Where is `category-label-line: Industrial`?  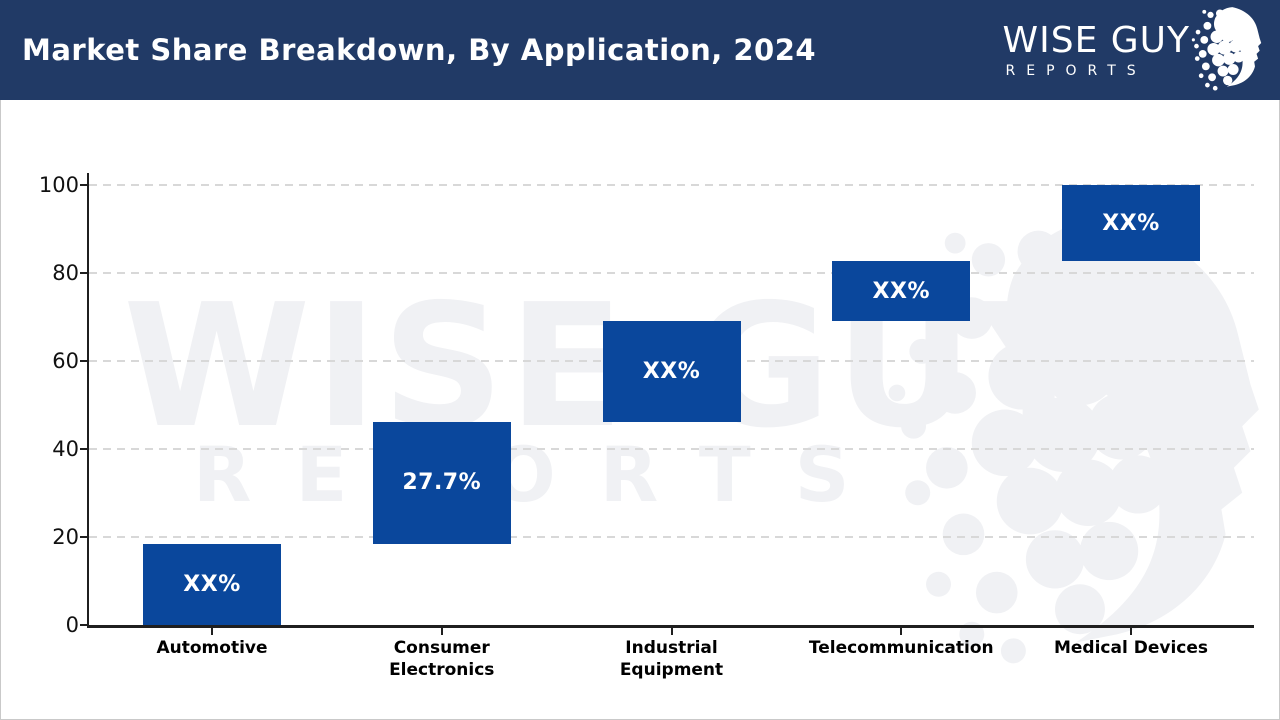
category-label-line: Industrial is located at coordinates (671, 648).